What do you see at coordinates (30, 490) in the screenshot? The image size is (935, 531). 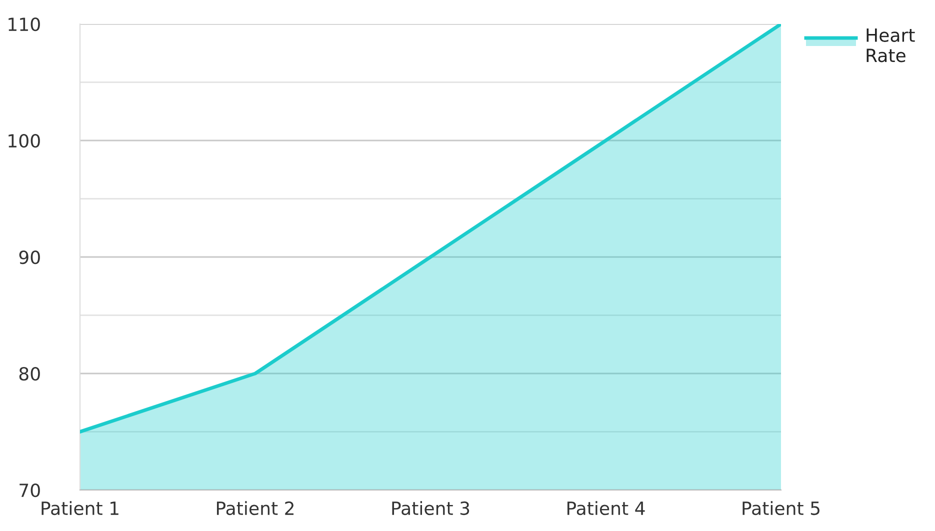 I see `y-tick-label: 70` at bounding box center [30, 490].